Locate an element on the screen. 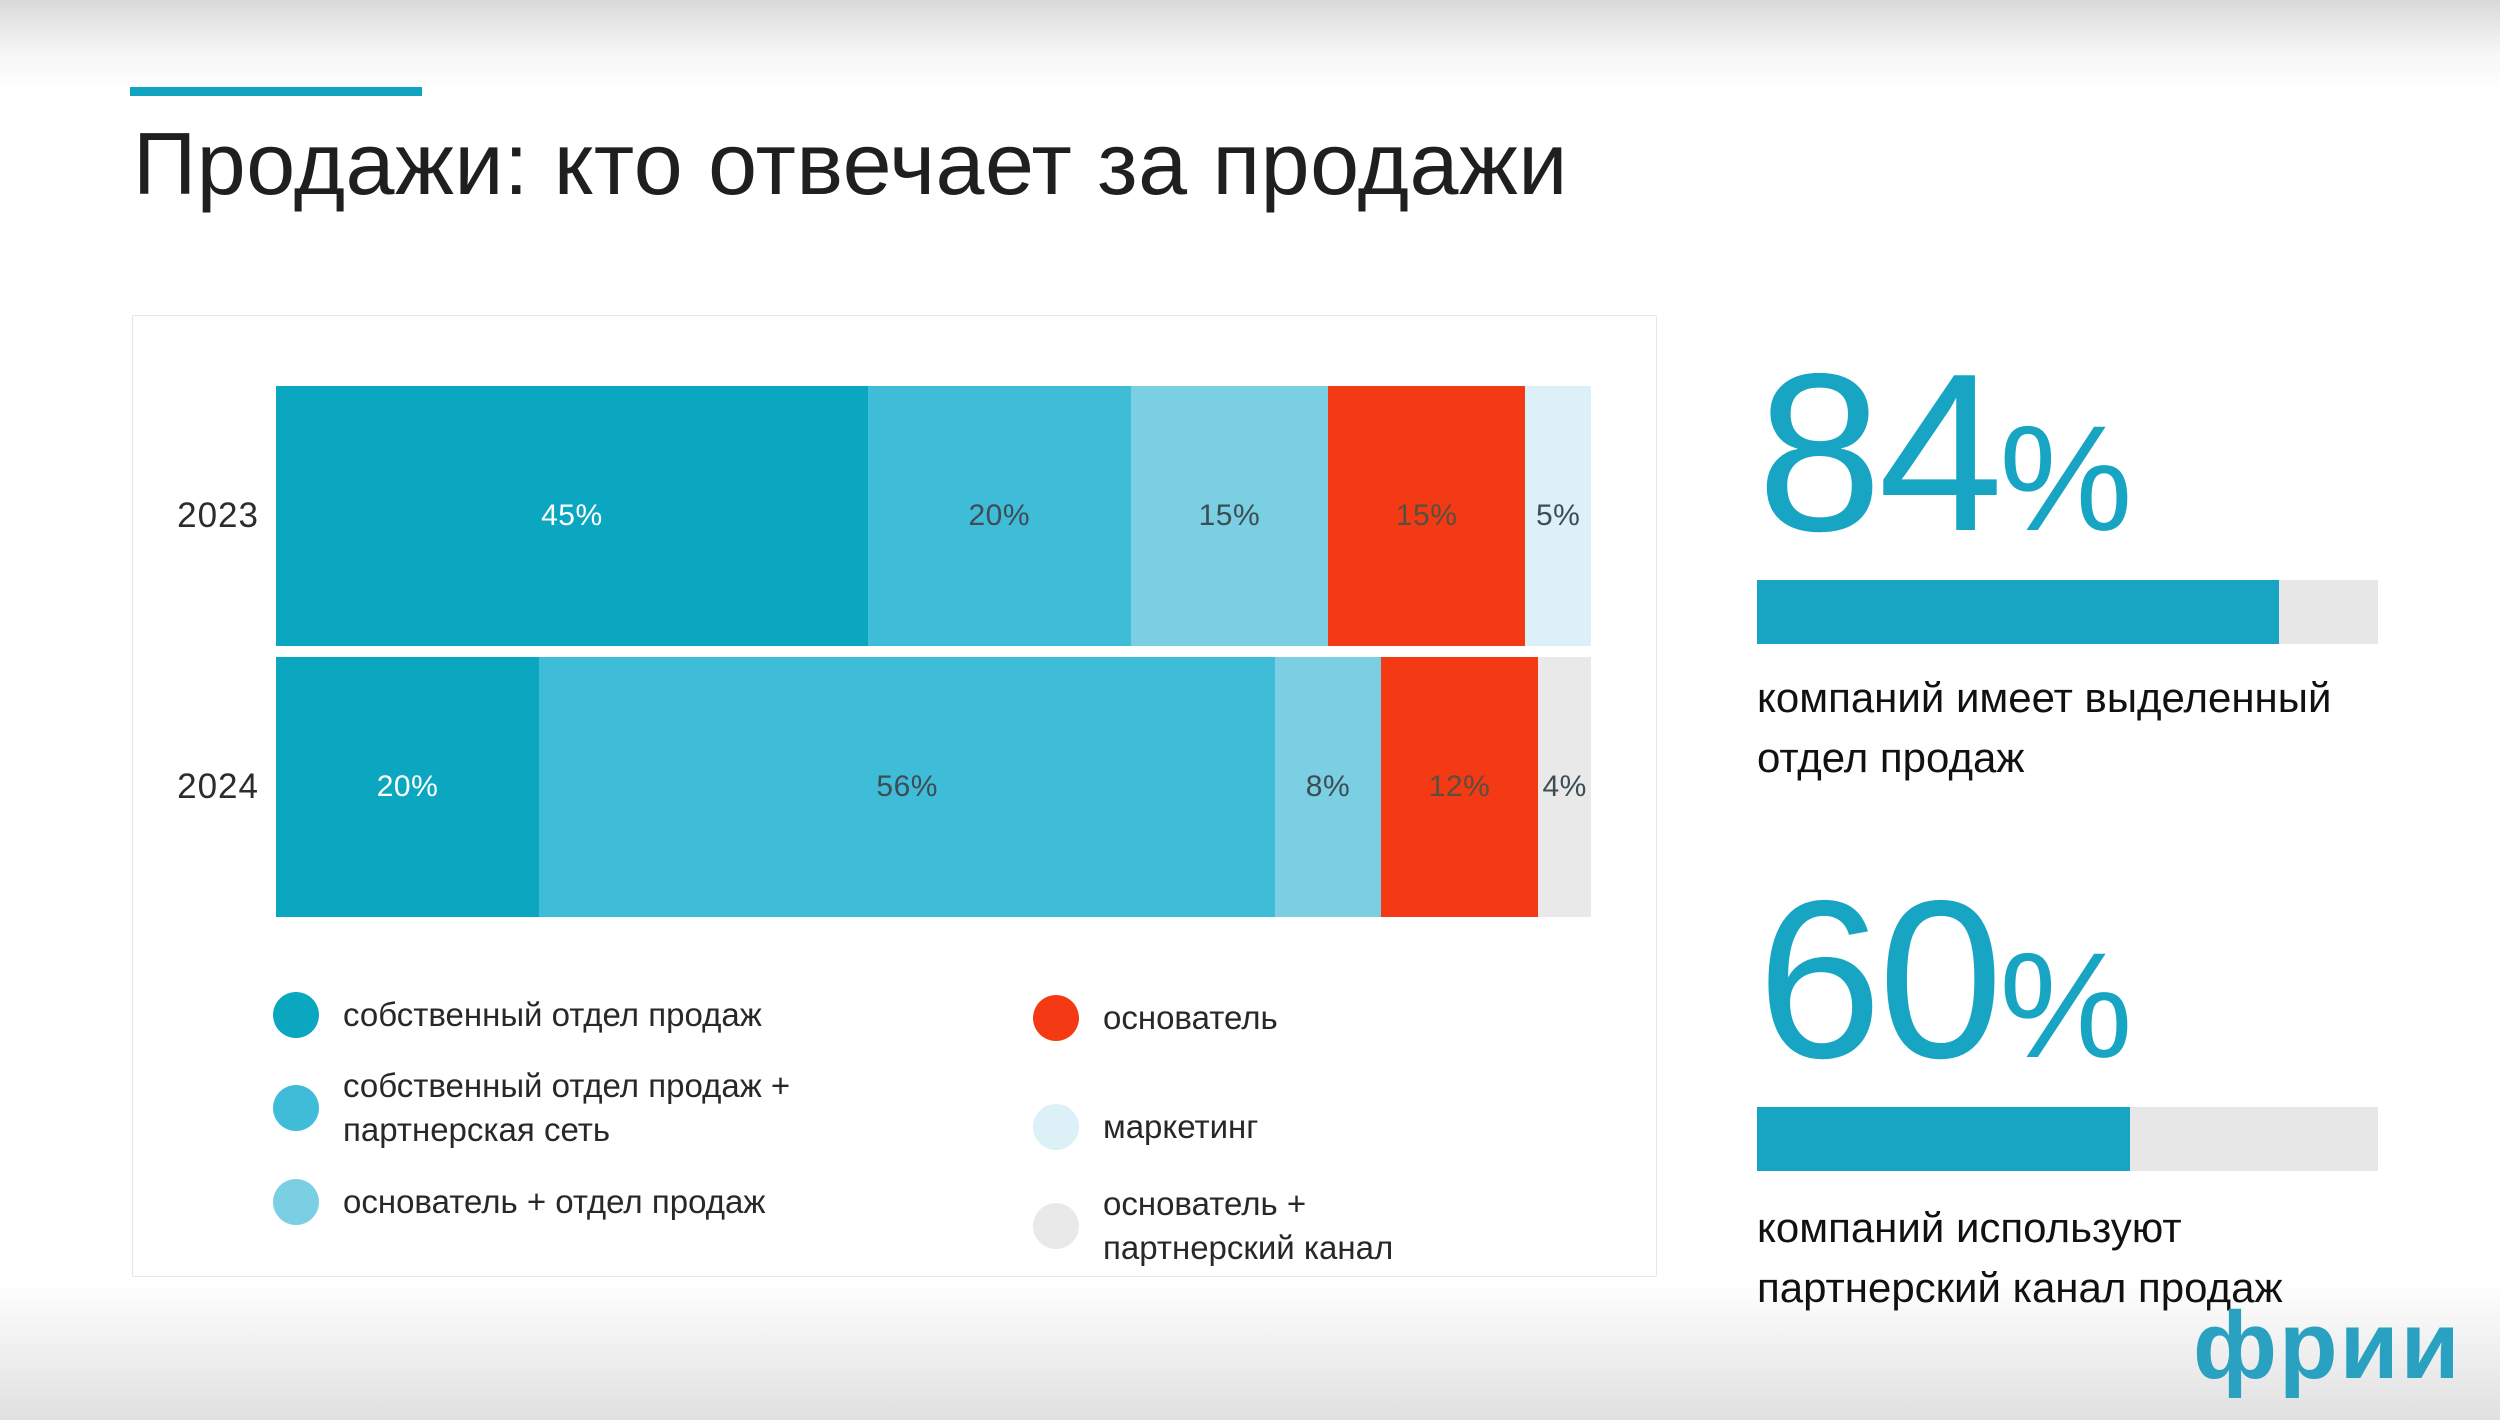 The height and width of the screenshot is (1420, 2500). legend-label: основатель + отдел продаж is located at coordinates (554, 1201).